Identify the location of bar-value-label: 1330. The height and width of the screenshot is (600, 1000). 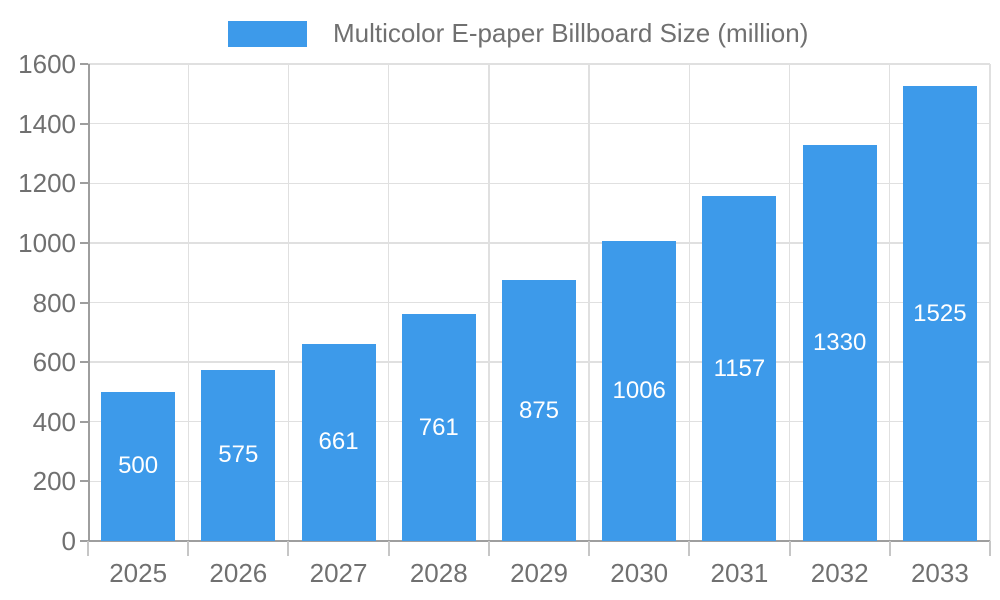
(839, 342).